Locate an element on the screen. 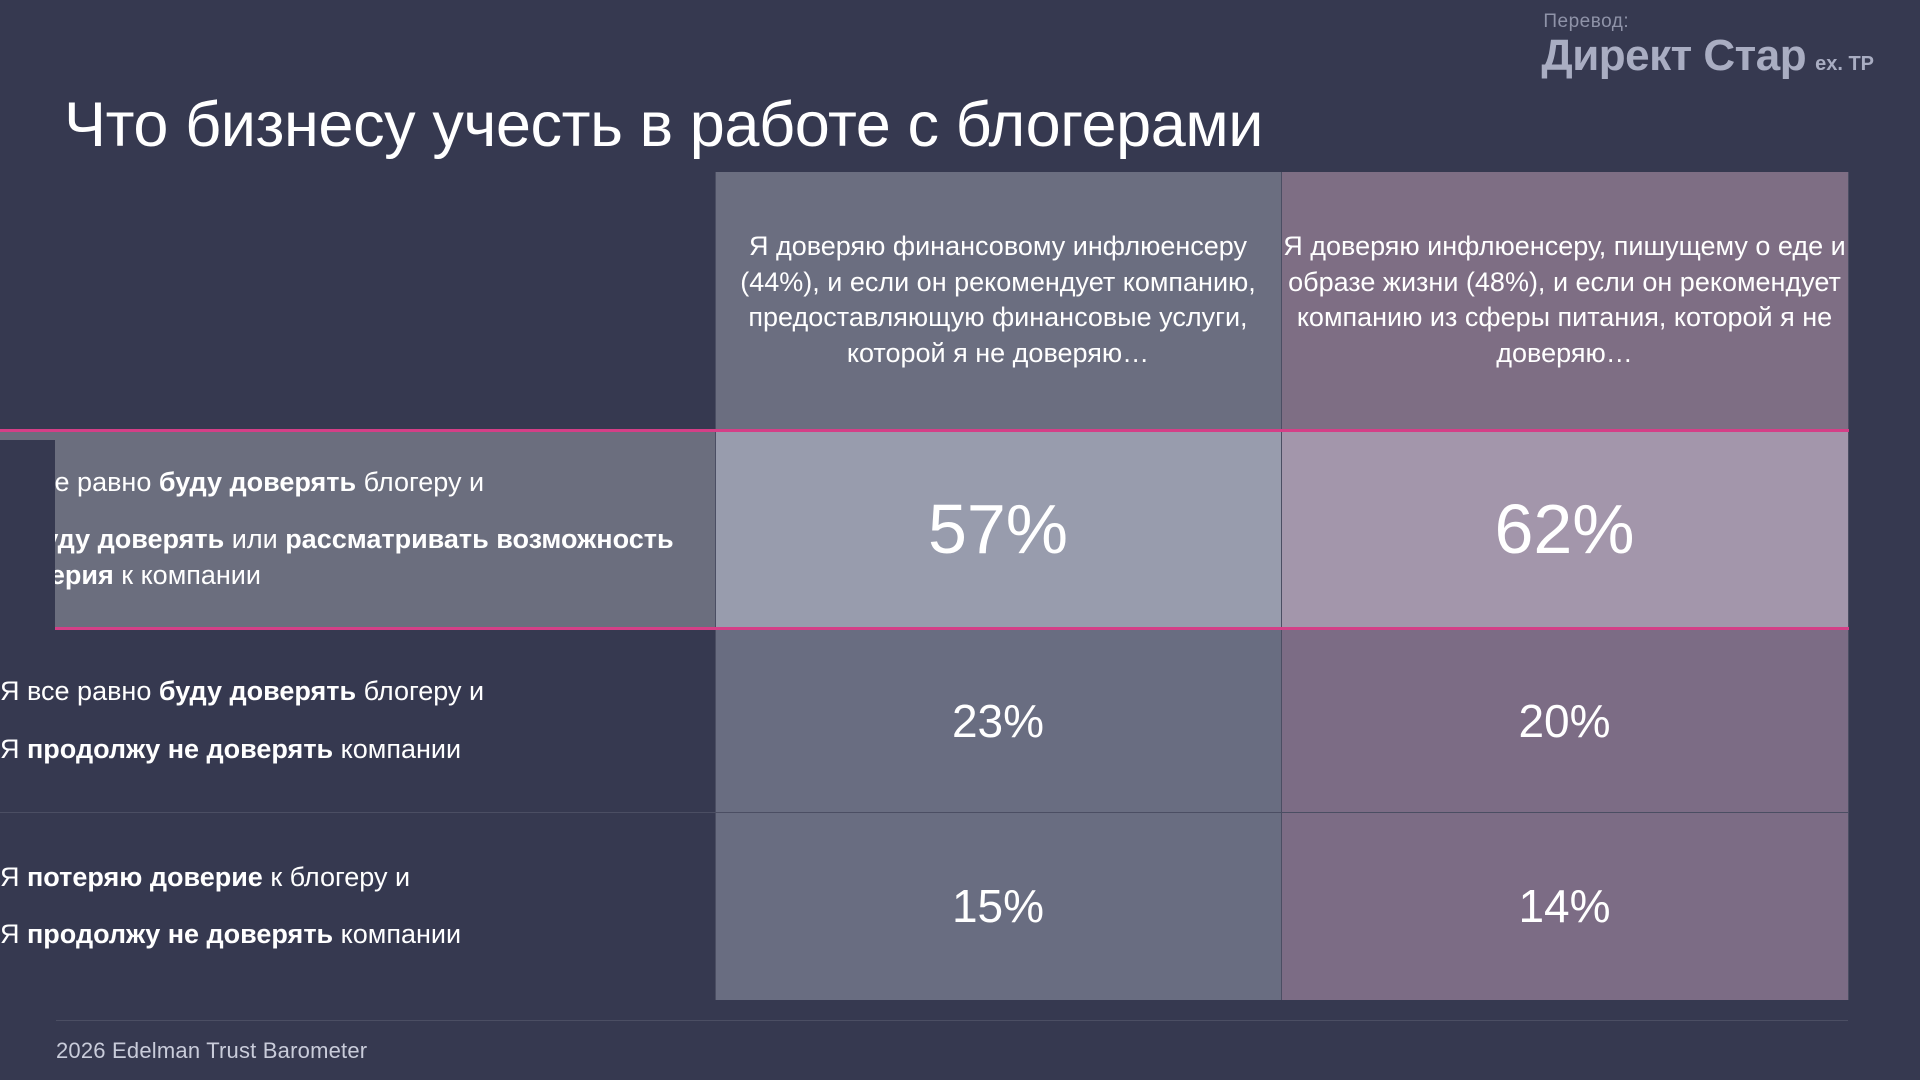 The height and width of the screenshot is (1080, 1920). label-text-plain: к блогеру и is located at coordinates (336, 877).